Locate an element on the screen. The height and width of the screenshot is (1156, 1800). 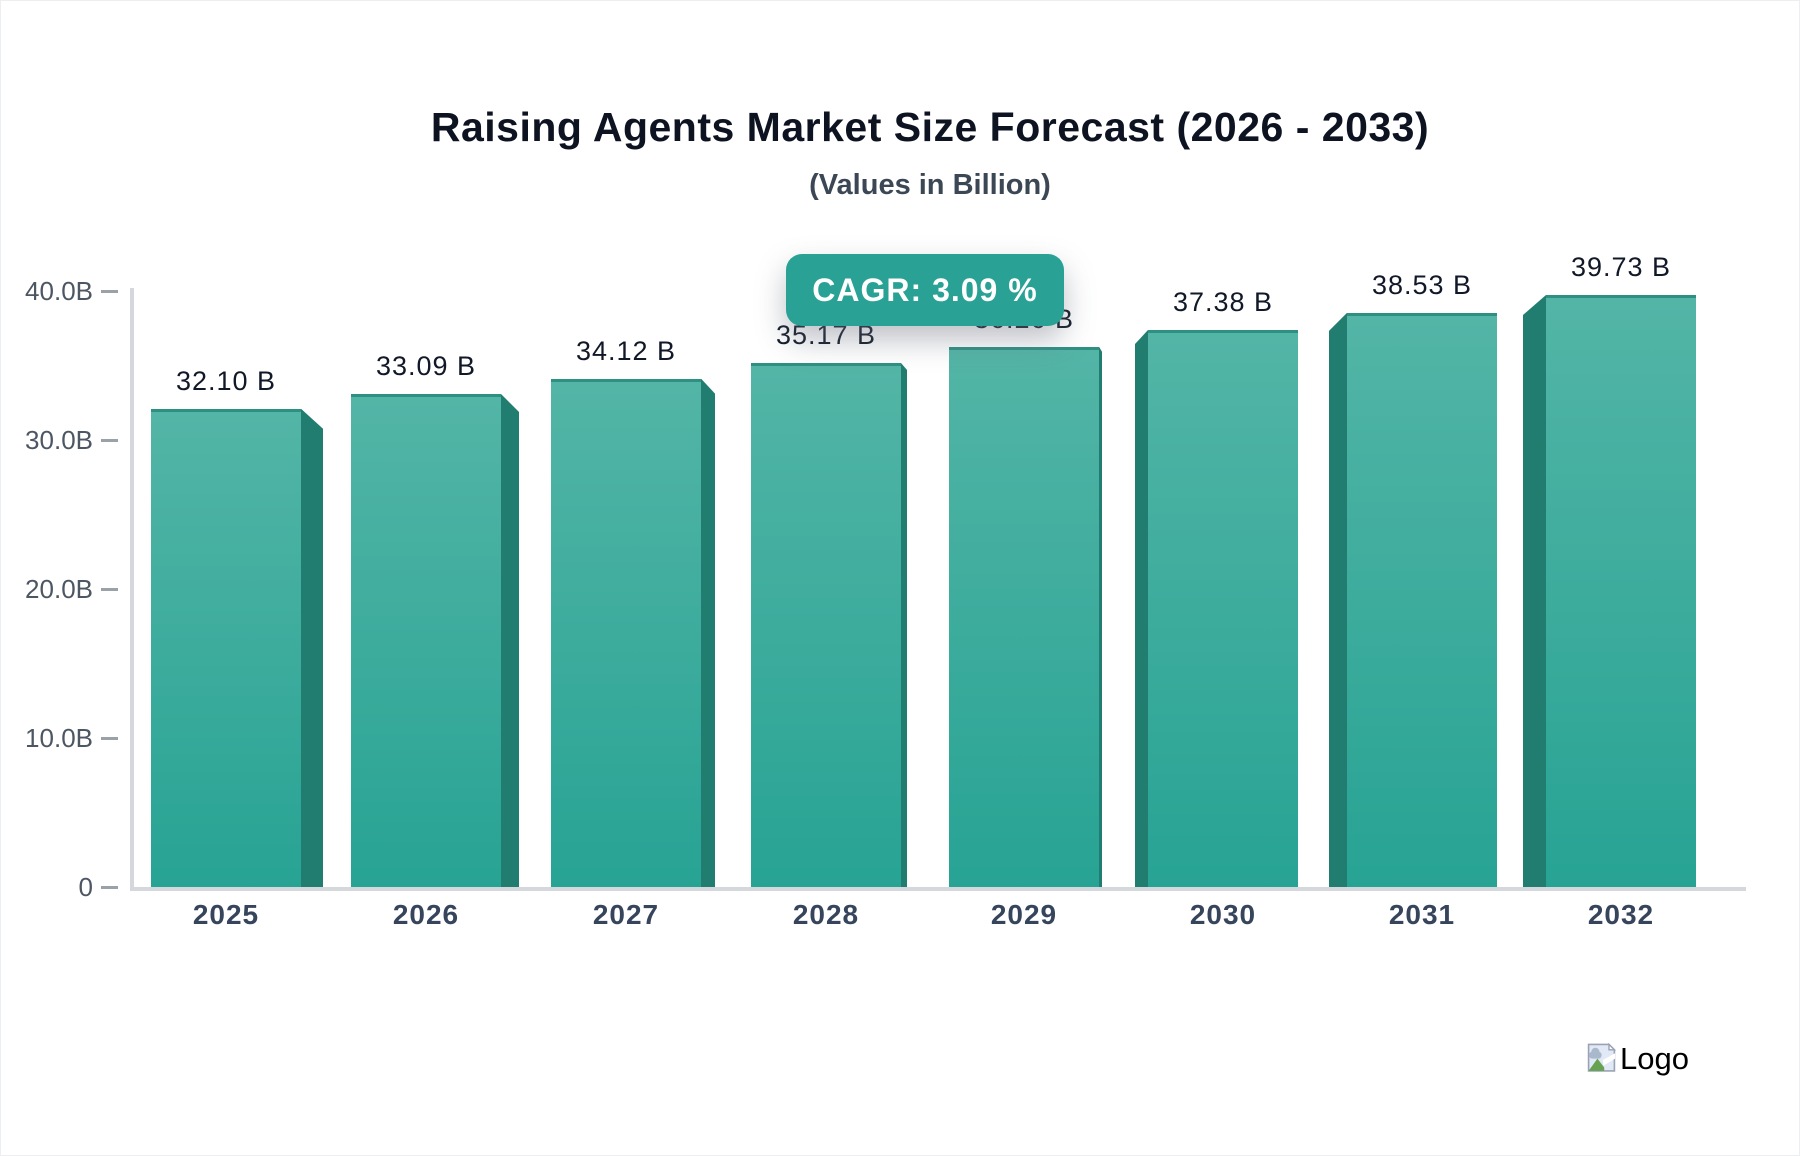
x-tick-label: 2032 is located at coordinates (1621, 914).